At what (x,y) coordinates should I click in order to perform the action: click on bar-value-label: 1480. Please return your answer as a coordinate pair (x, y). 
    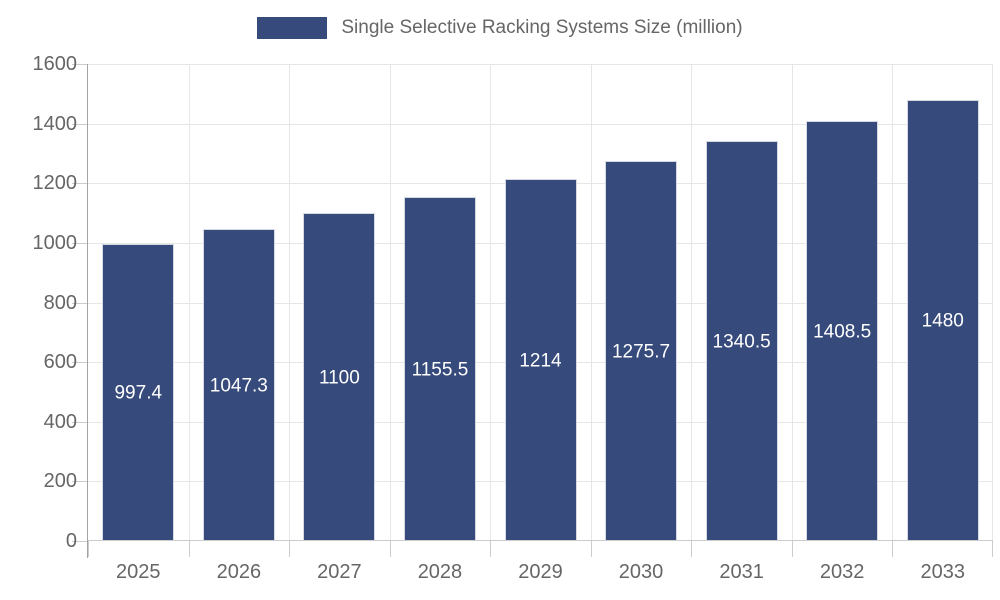
    Looking at the image, I should click on (942, 321).